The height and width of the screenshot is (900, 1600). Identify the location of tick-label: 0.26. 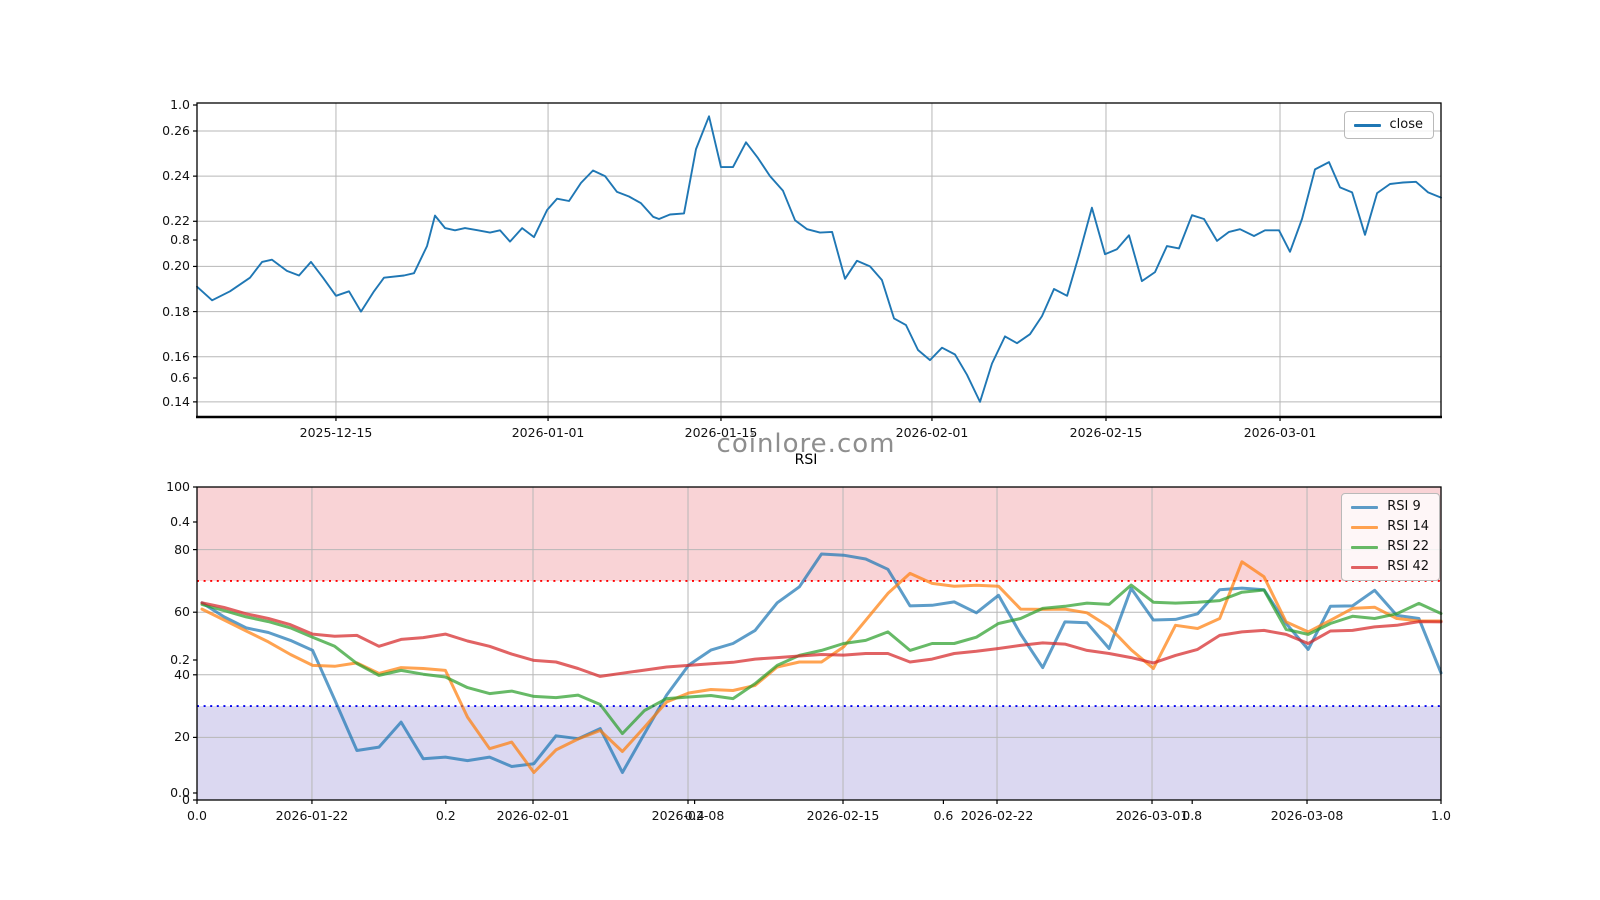
(176, 130).